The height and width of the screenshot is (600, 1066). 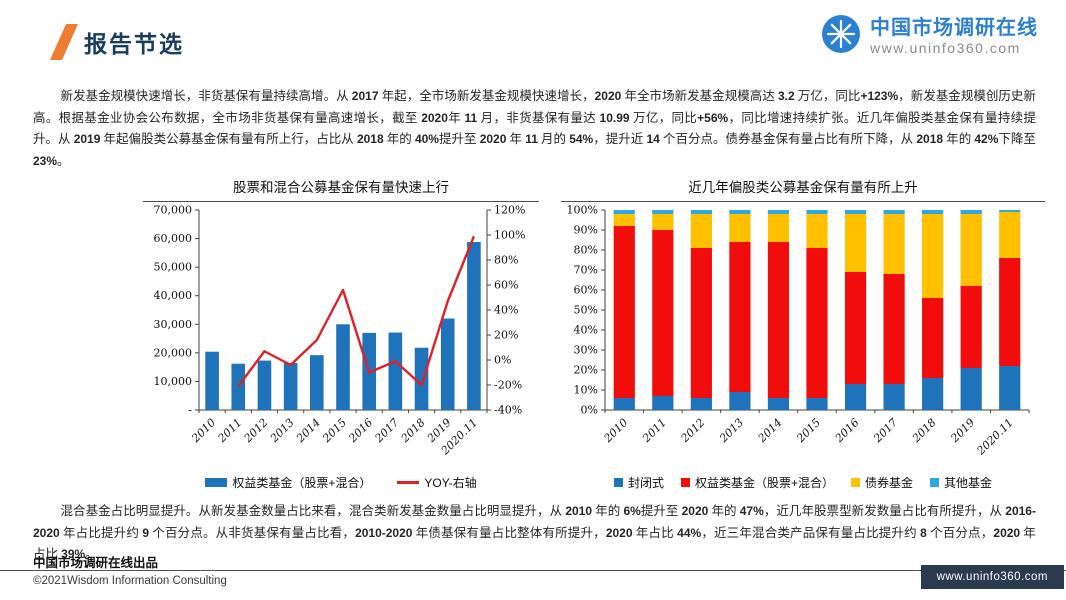 I want to click on footer-copyright: ©2021Wisdom Information Consulting, so click(x=130, y=581).